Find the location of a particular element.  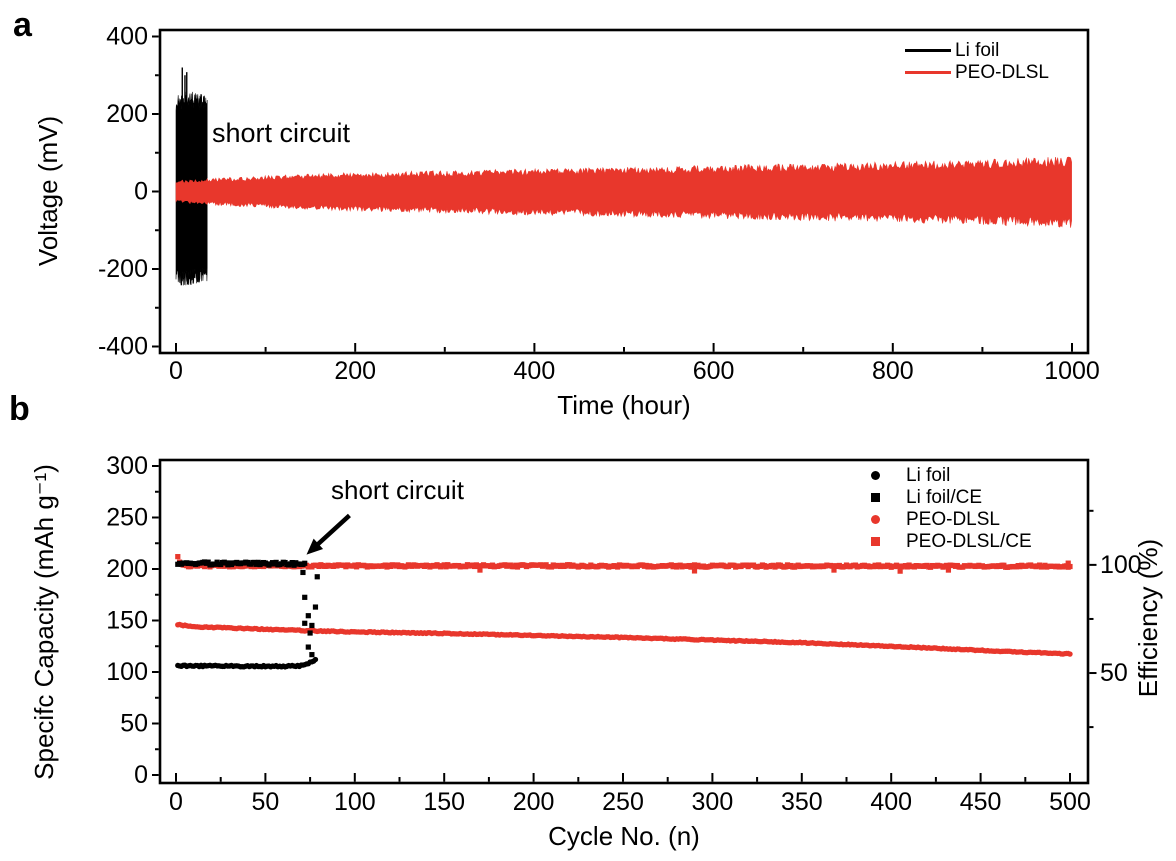

svg-text: -200 is located at coordinates (123, 269).